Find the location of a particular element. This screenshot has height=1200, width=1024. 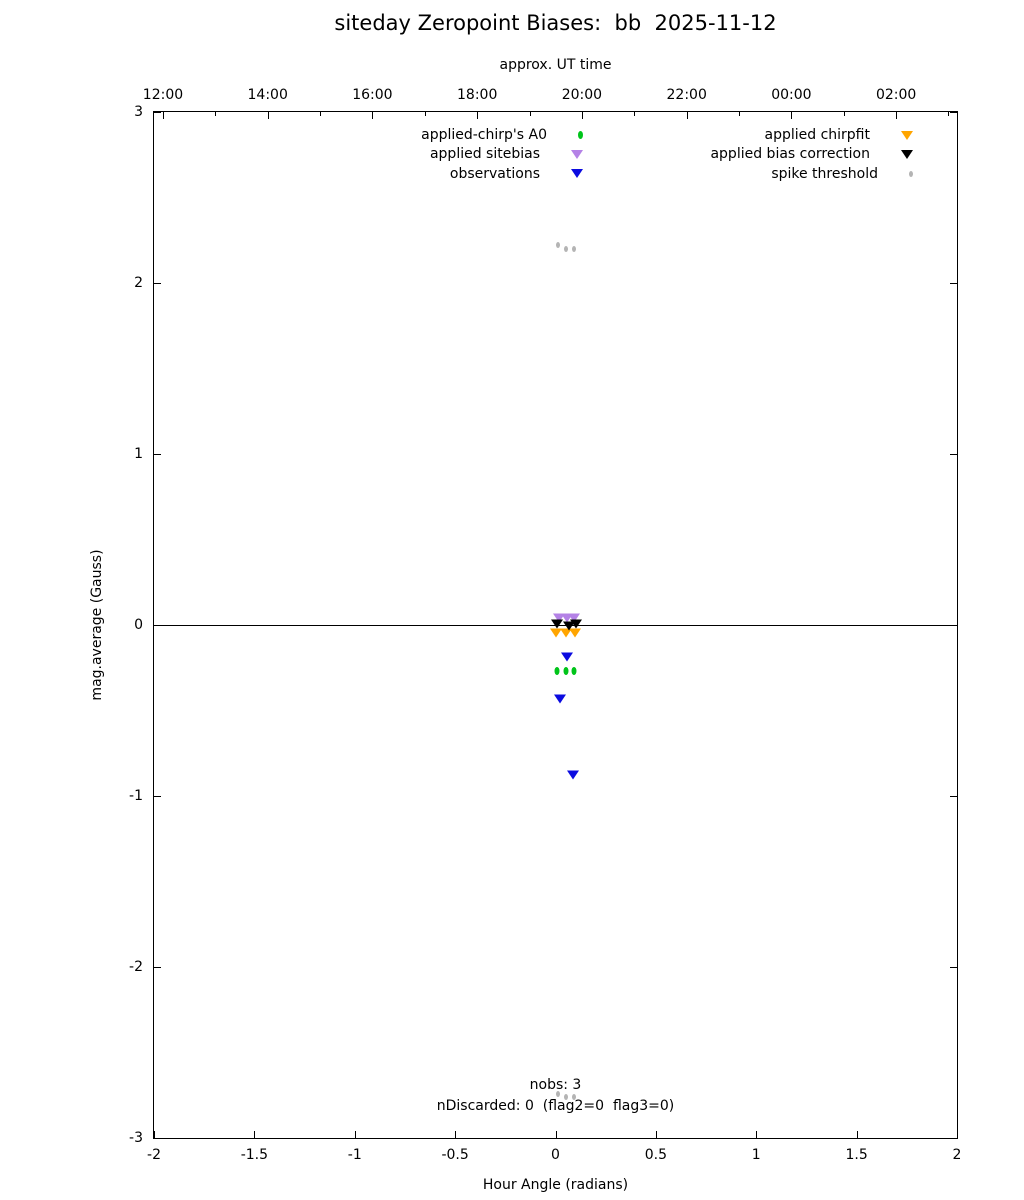

legend-label: applied-chirp's A0 is located at coordinates (484, 135).